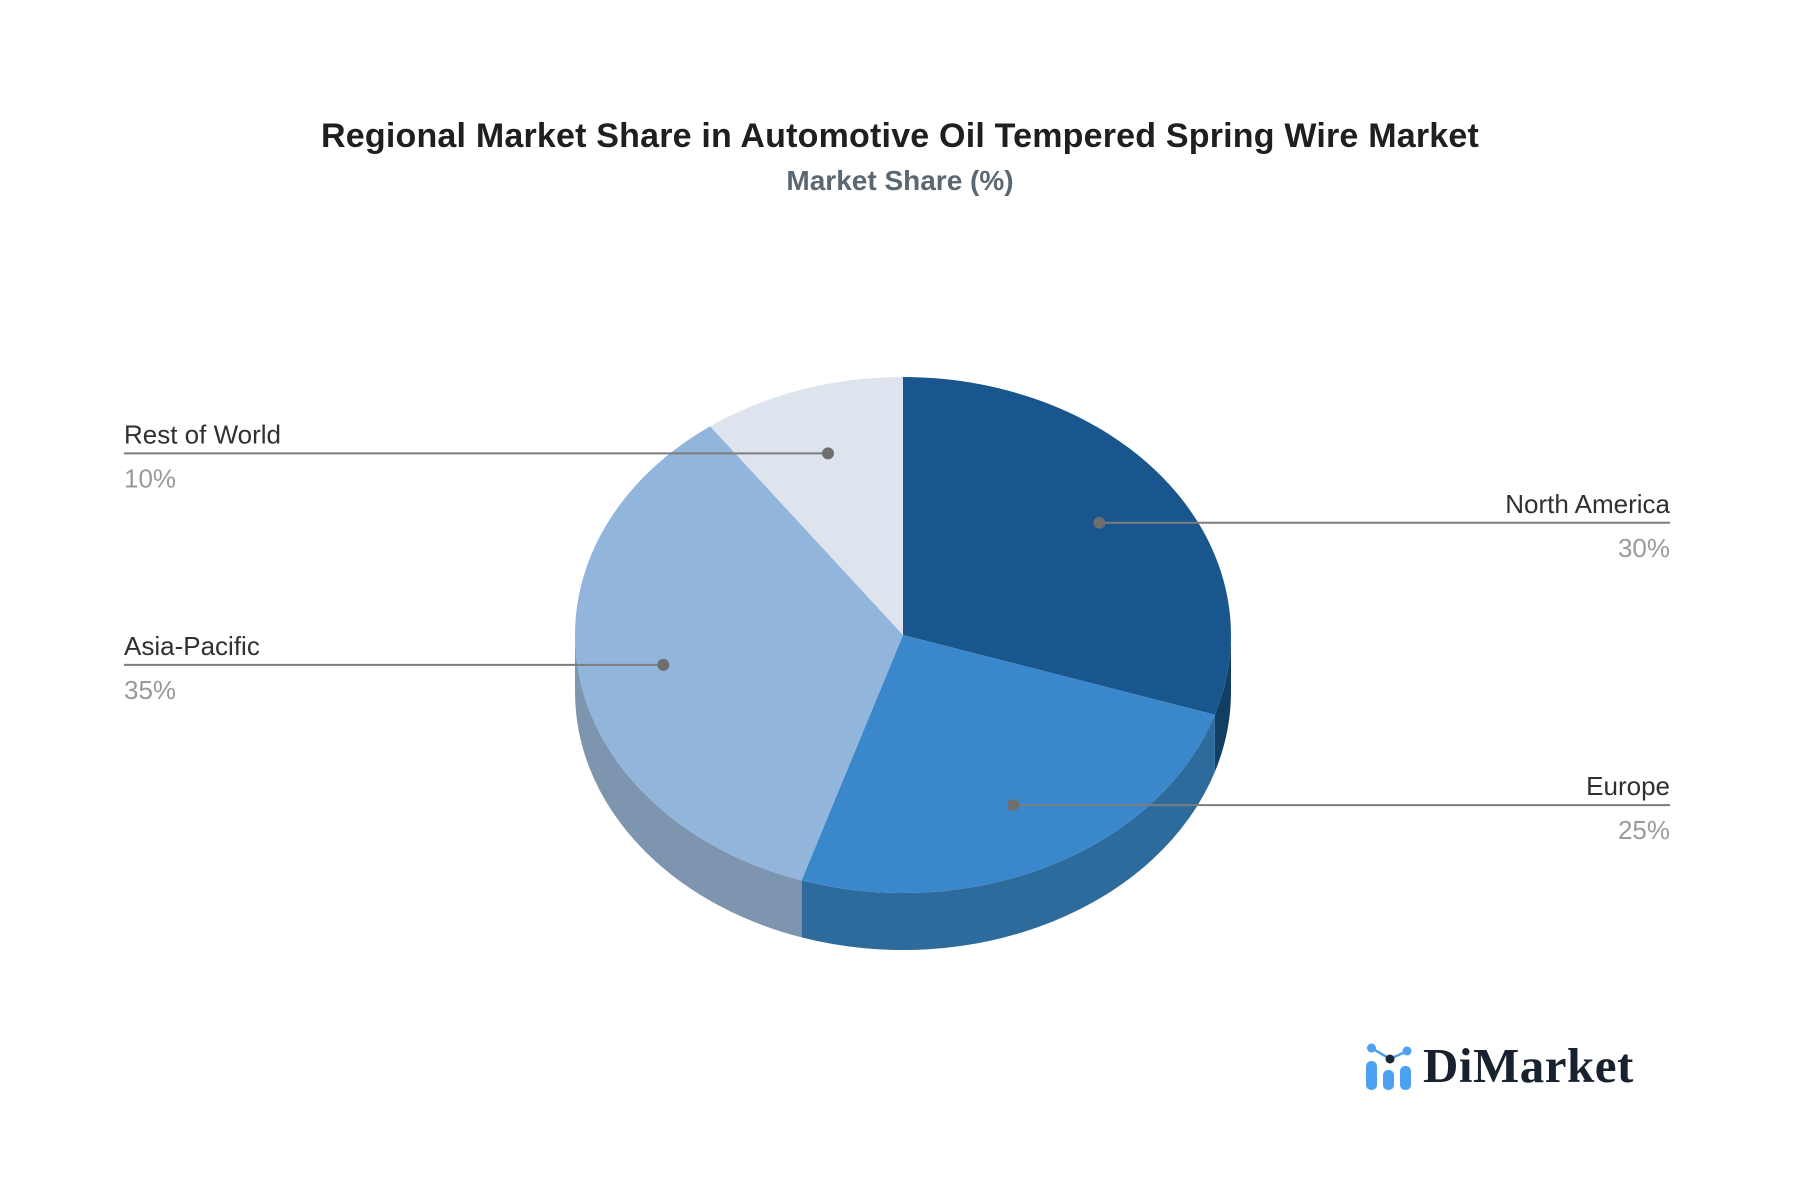 Image resolution: width=1800 pixels, height=1196 pixels. Describe the element at coordinates (663, 664) in the screenshot. I see `leader-dot-asia-pacific` at that location.